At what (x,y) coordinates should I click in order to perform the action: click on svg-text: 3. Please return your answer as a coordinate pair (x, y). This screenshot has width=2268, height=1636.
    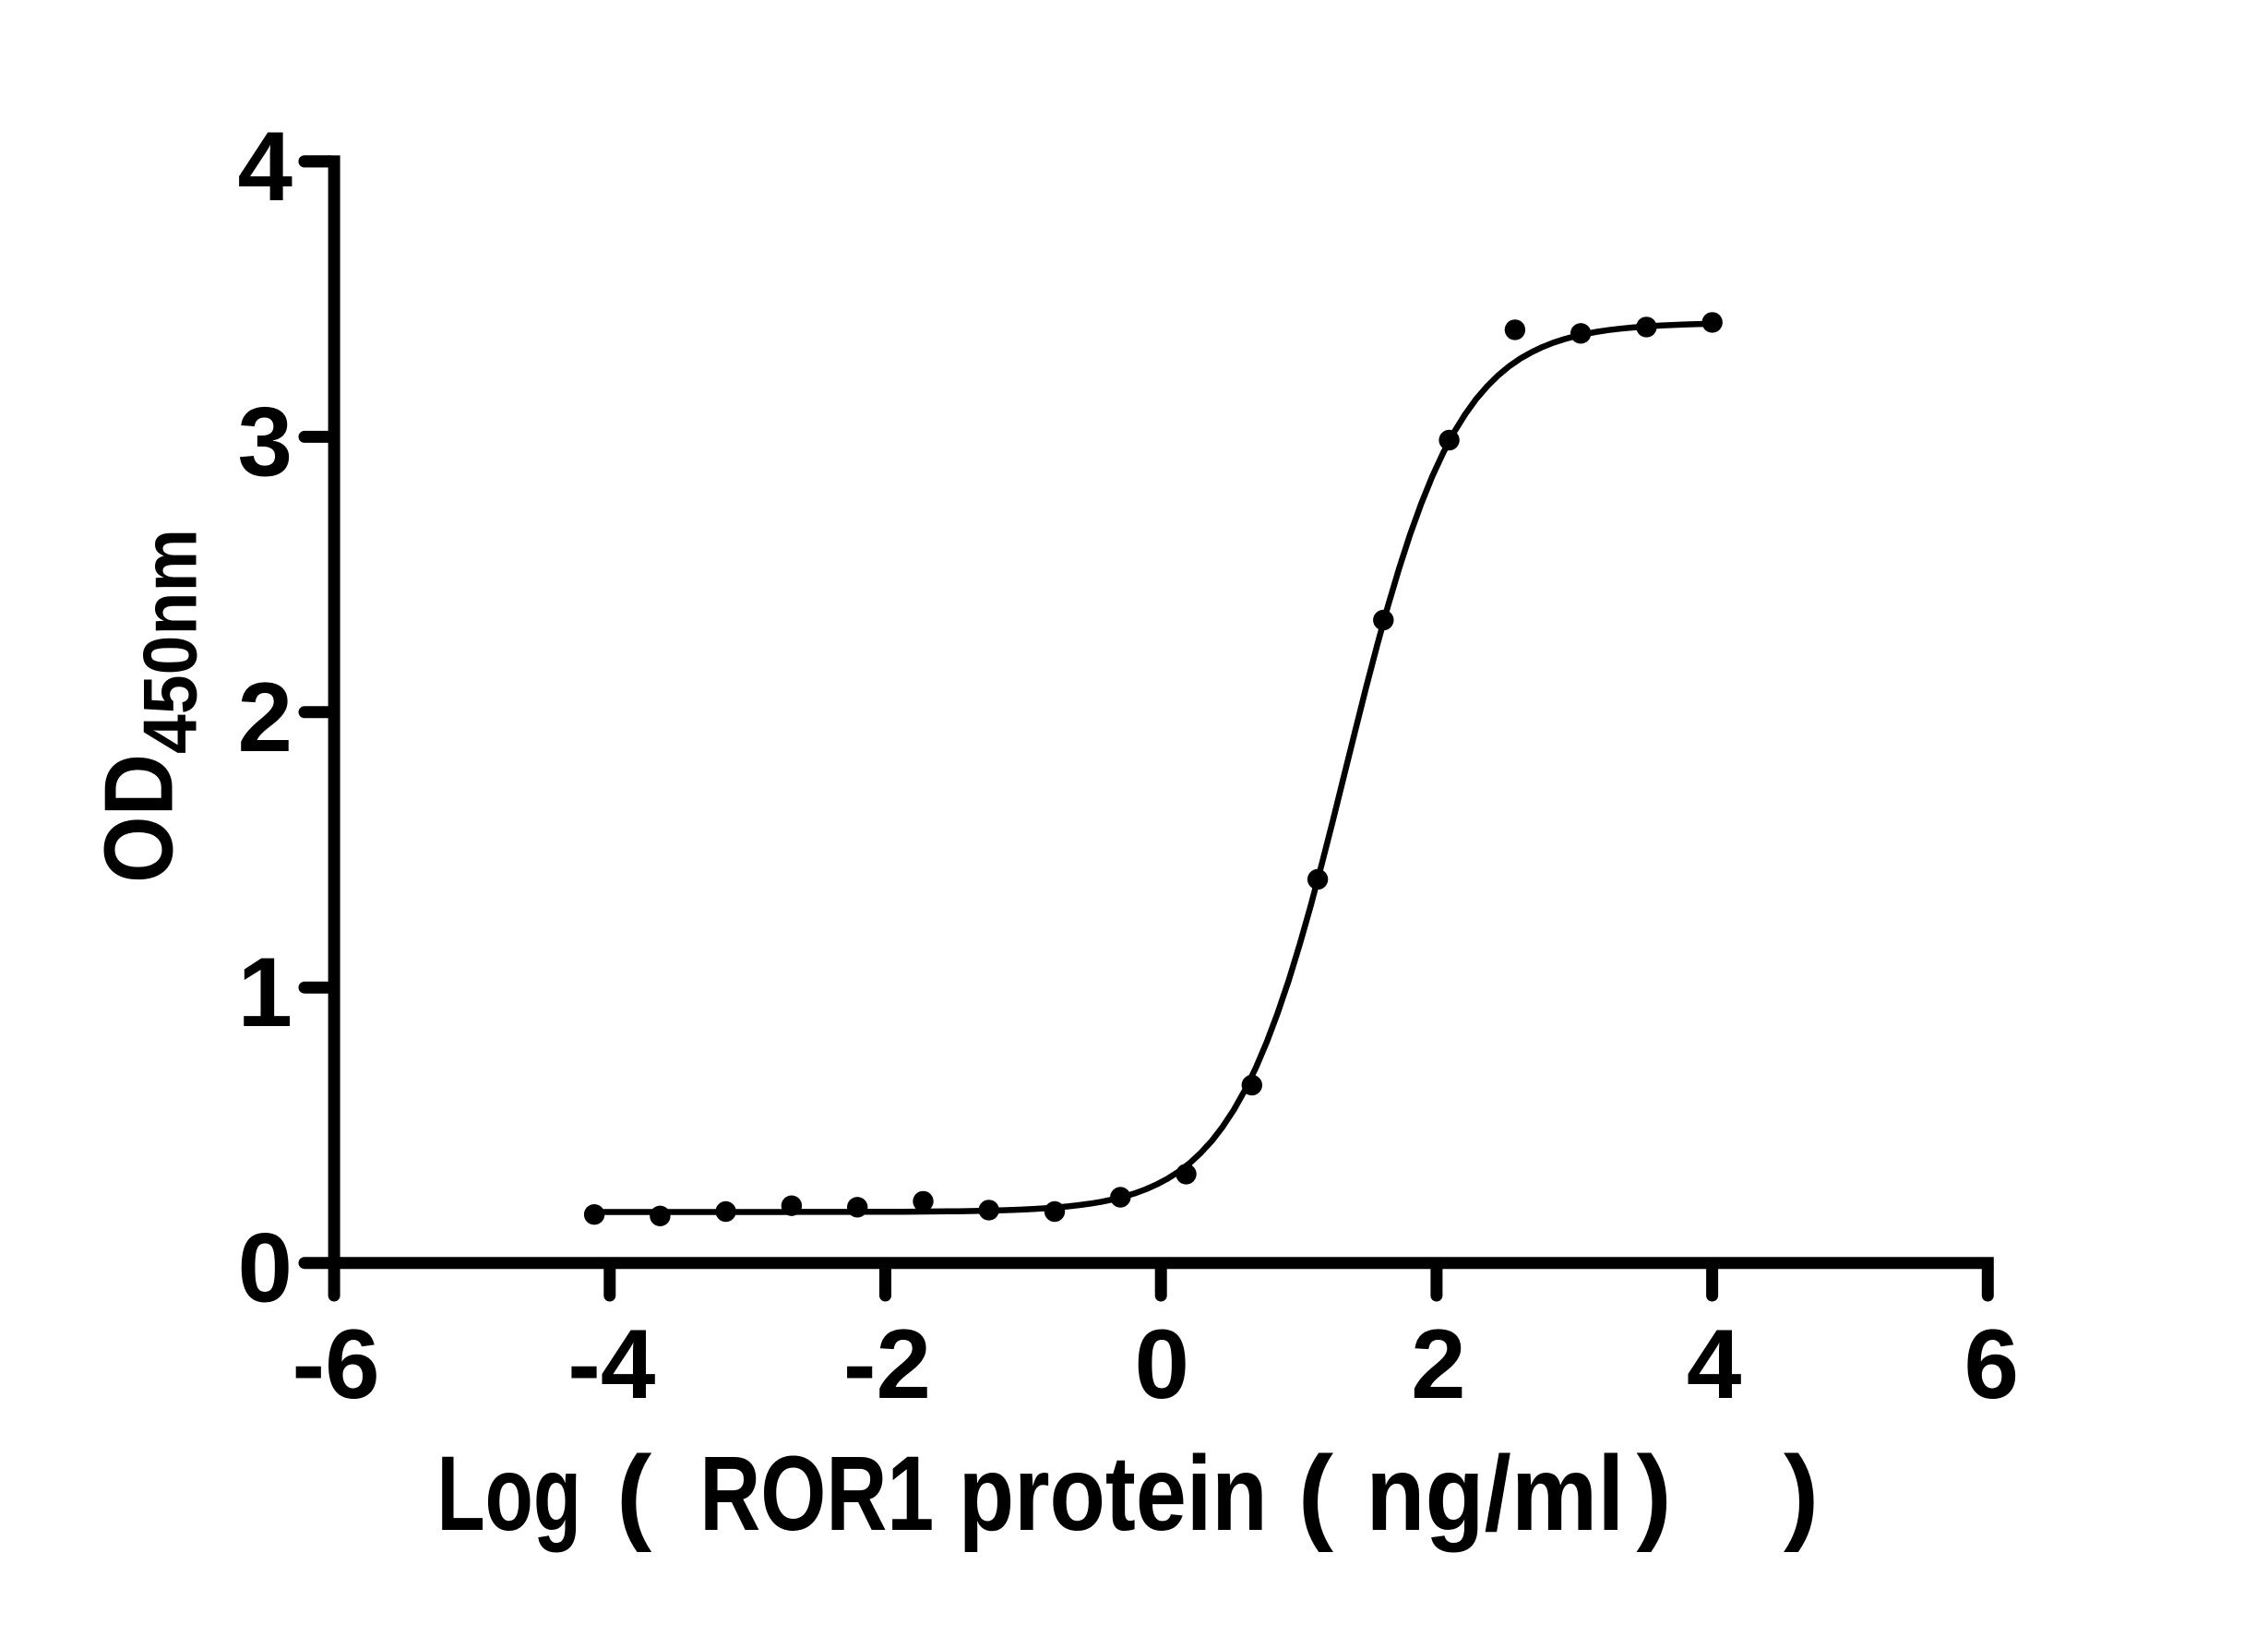
    Looking at the image, I should click on (264, 441).